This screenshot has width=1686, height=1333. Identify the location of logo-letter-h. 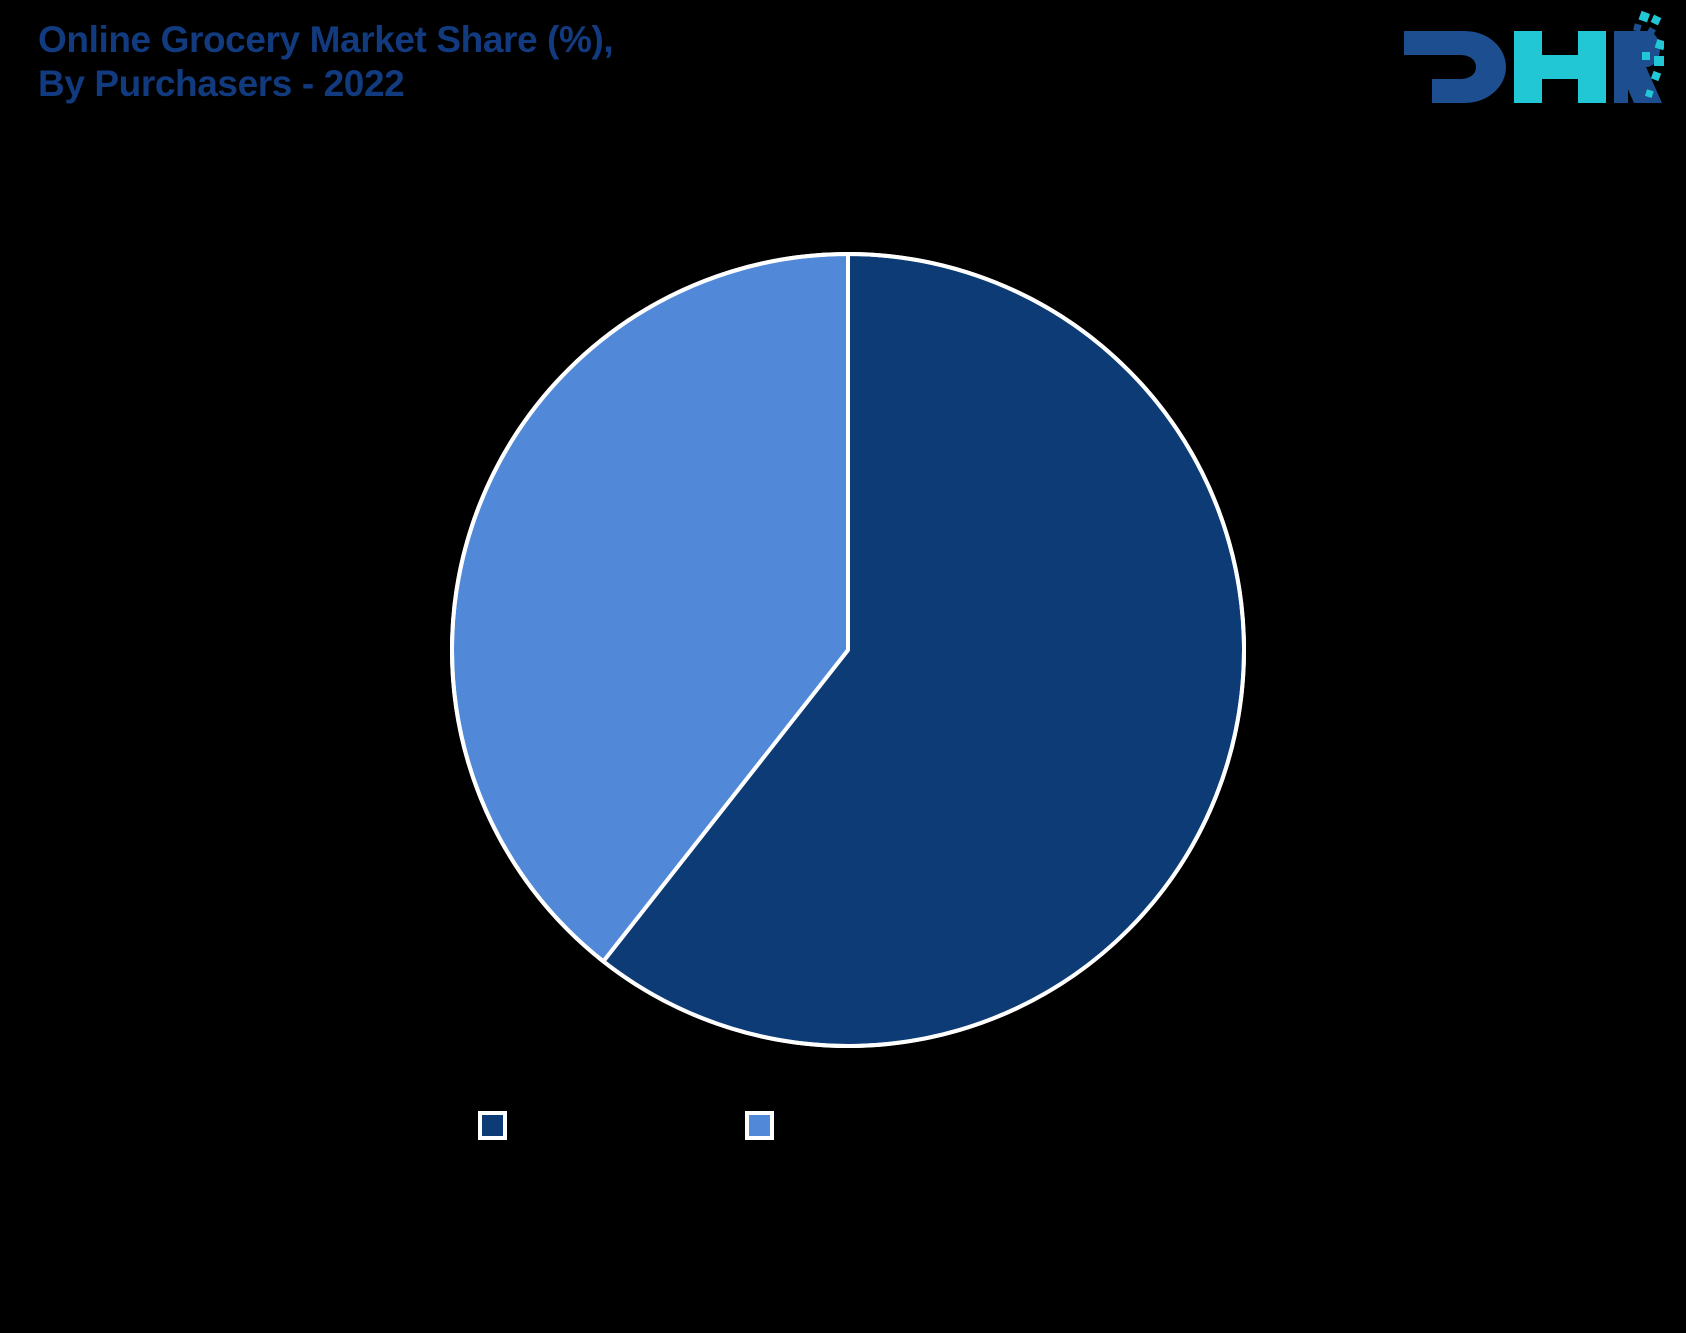
(1560, 67).